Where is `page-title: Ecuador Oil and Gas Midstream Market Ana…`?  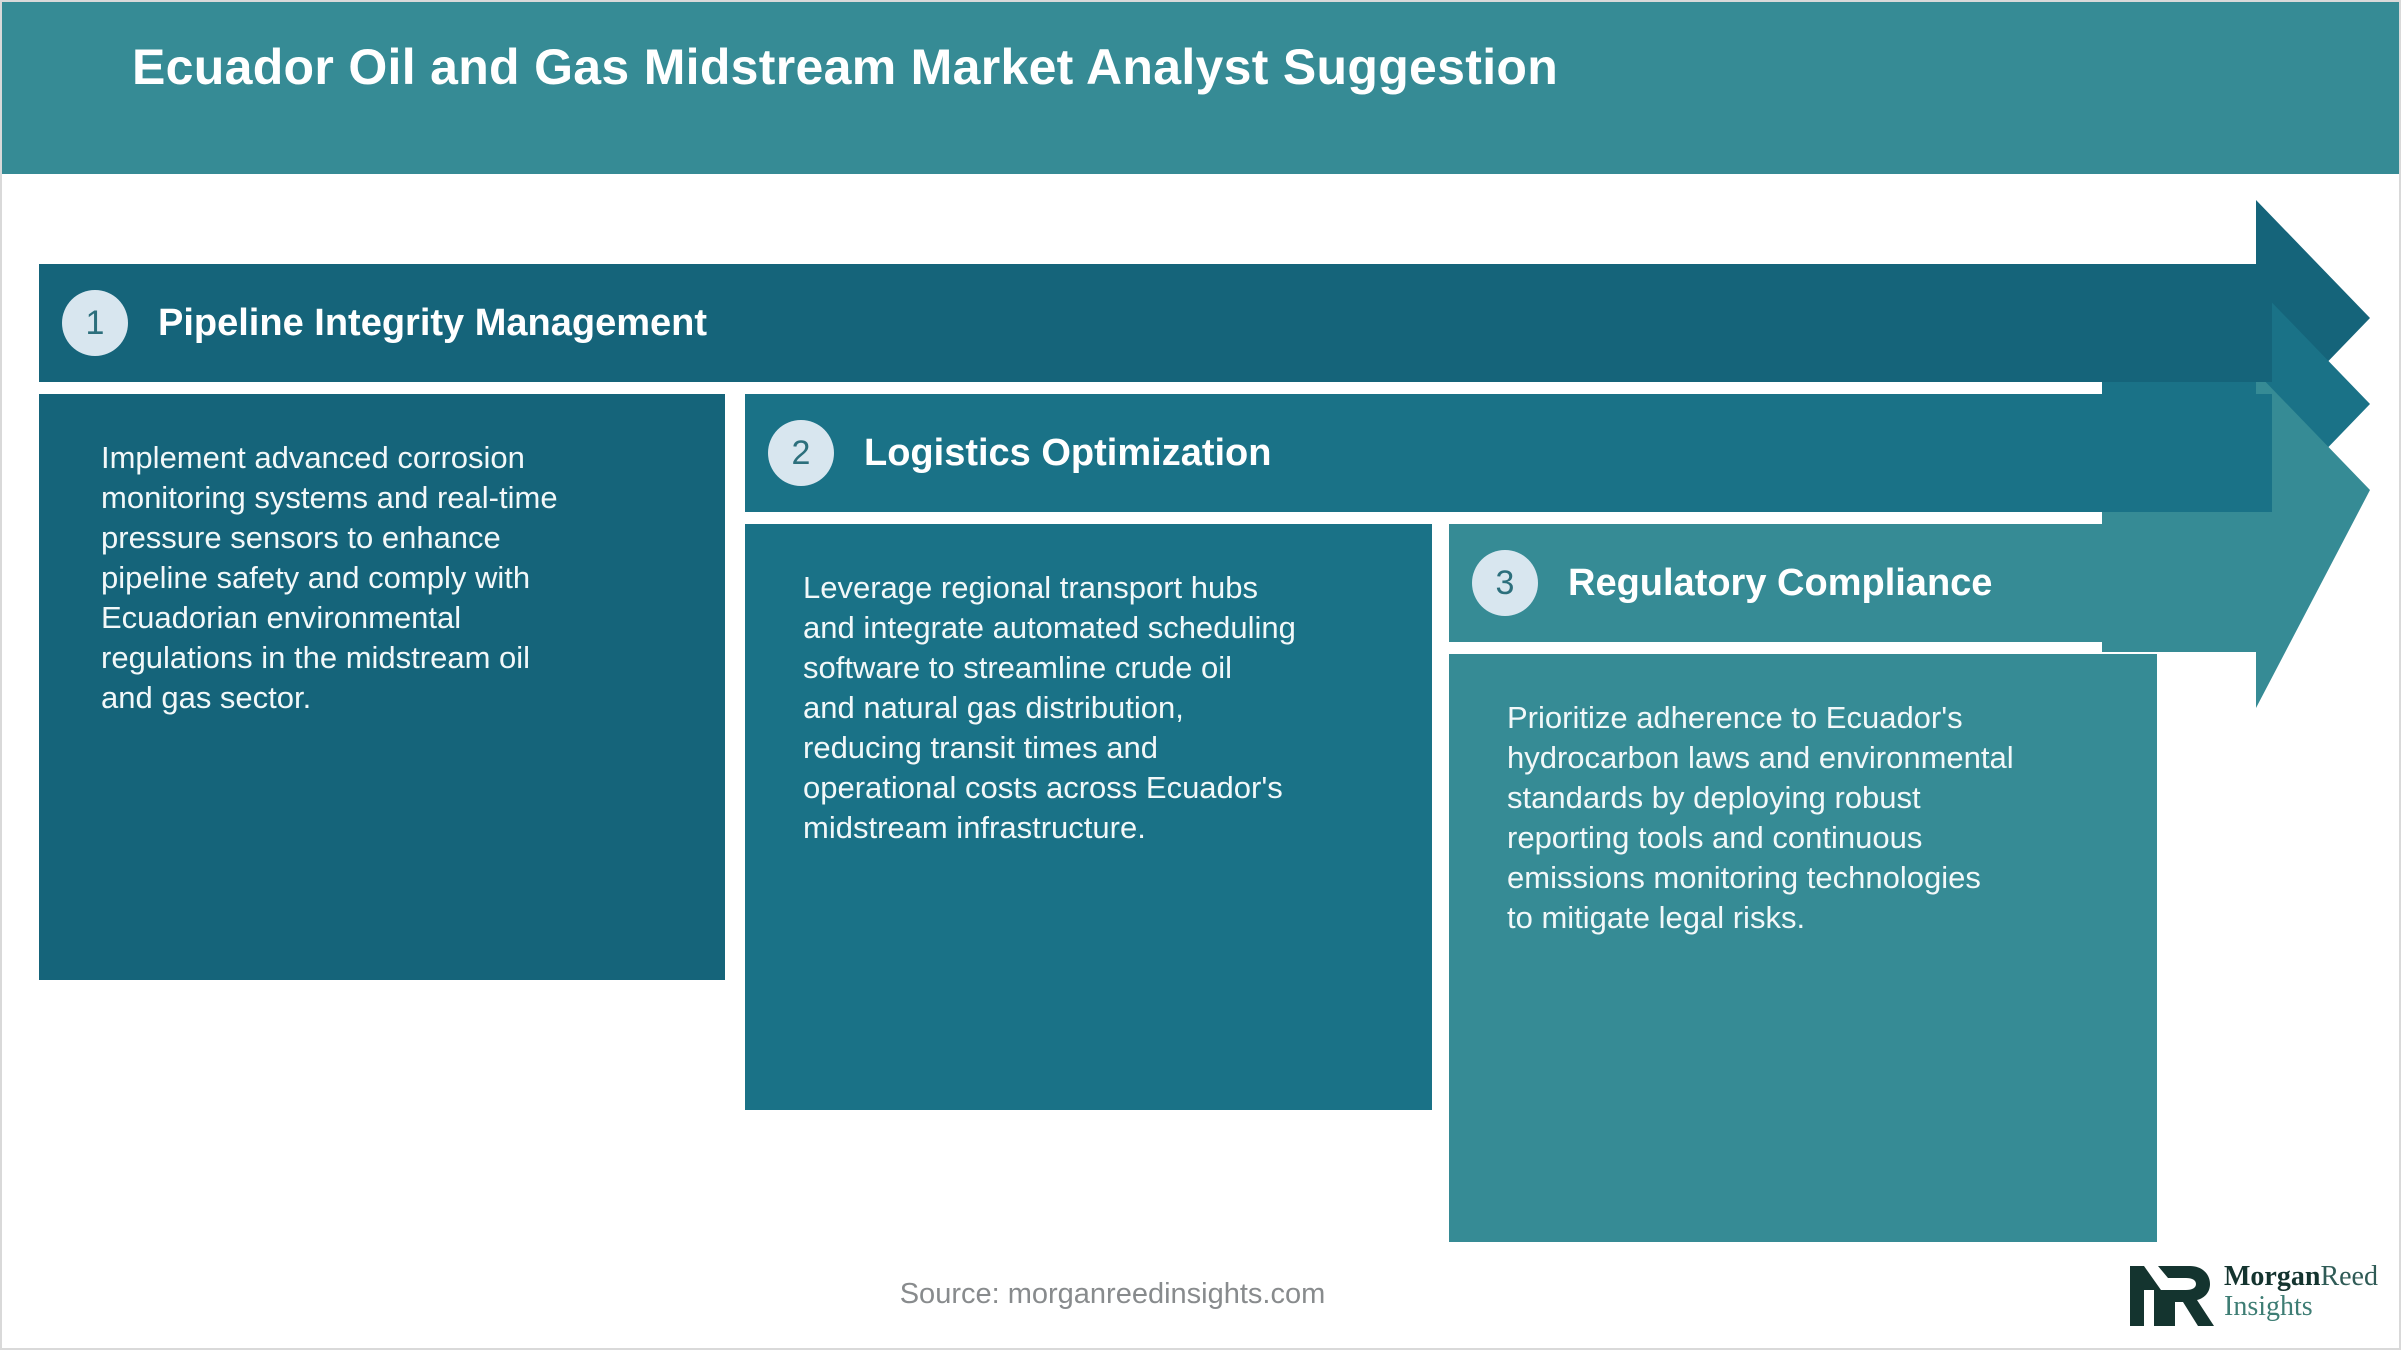
page-title: Ecuador Oil and Gas Midstream Market Ana… is located at coordinates (845, 67).